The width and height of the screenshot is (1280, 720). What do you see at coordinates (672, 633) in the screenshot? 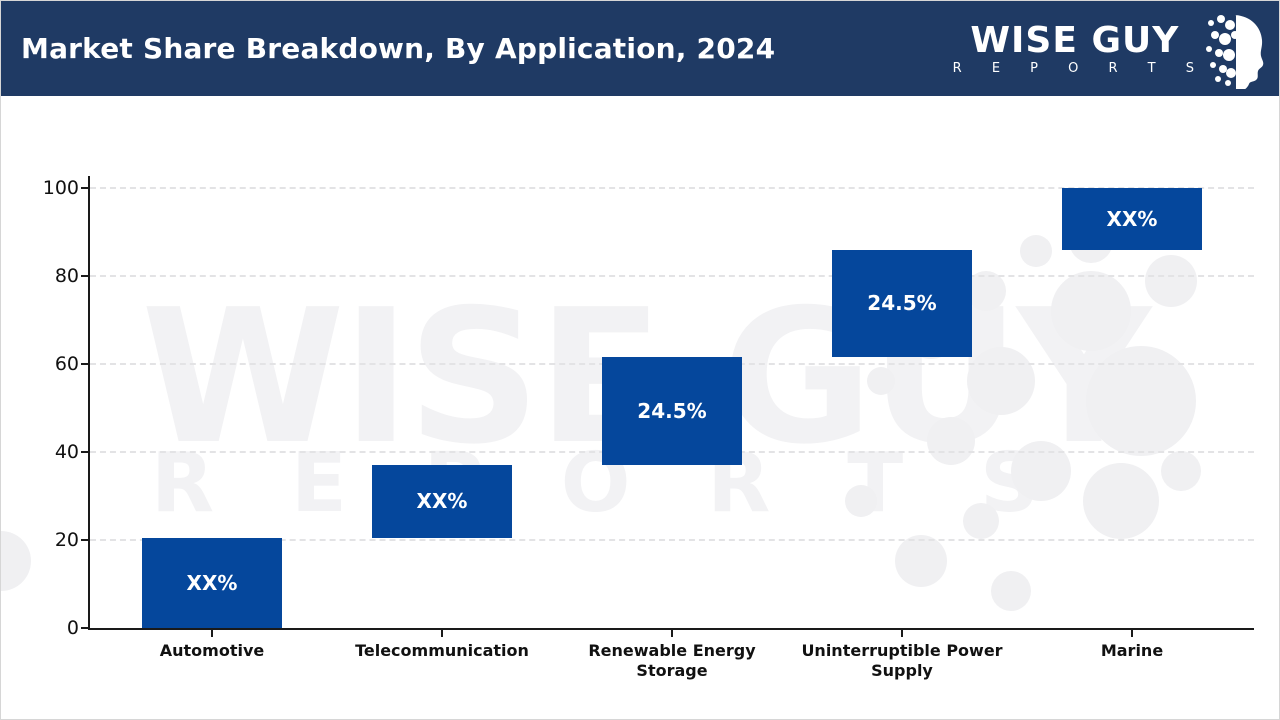
I see `x-tick-renewable-energy-storage` at bounding box center [672, 633].